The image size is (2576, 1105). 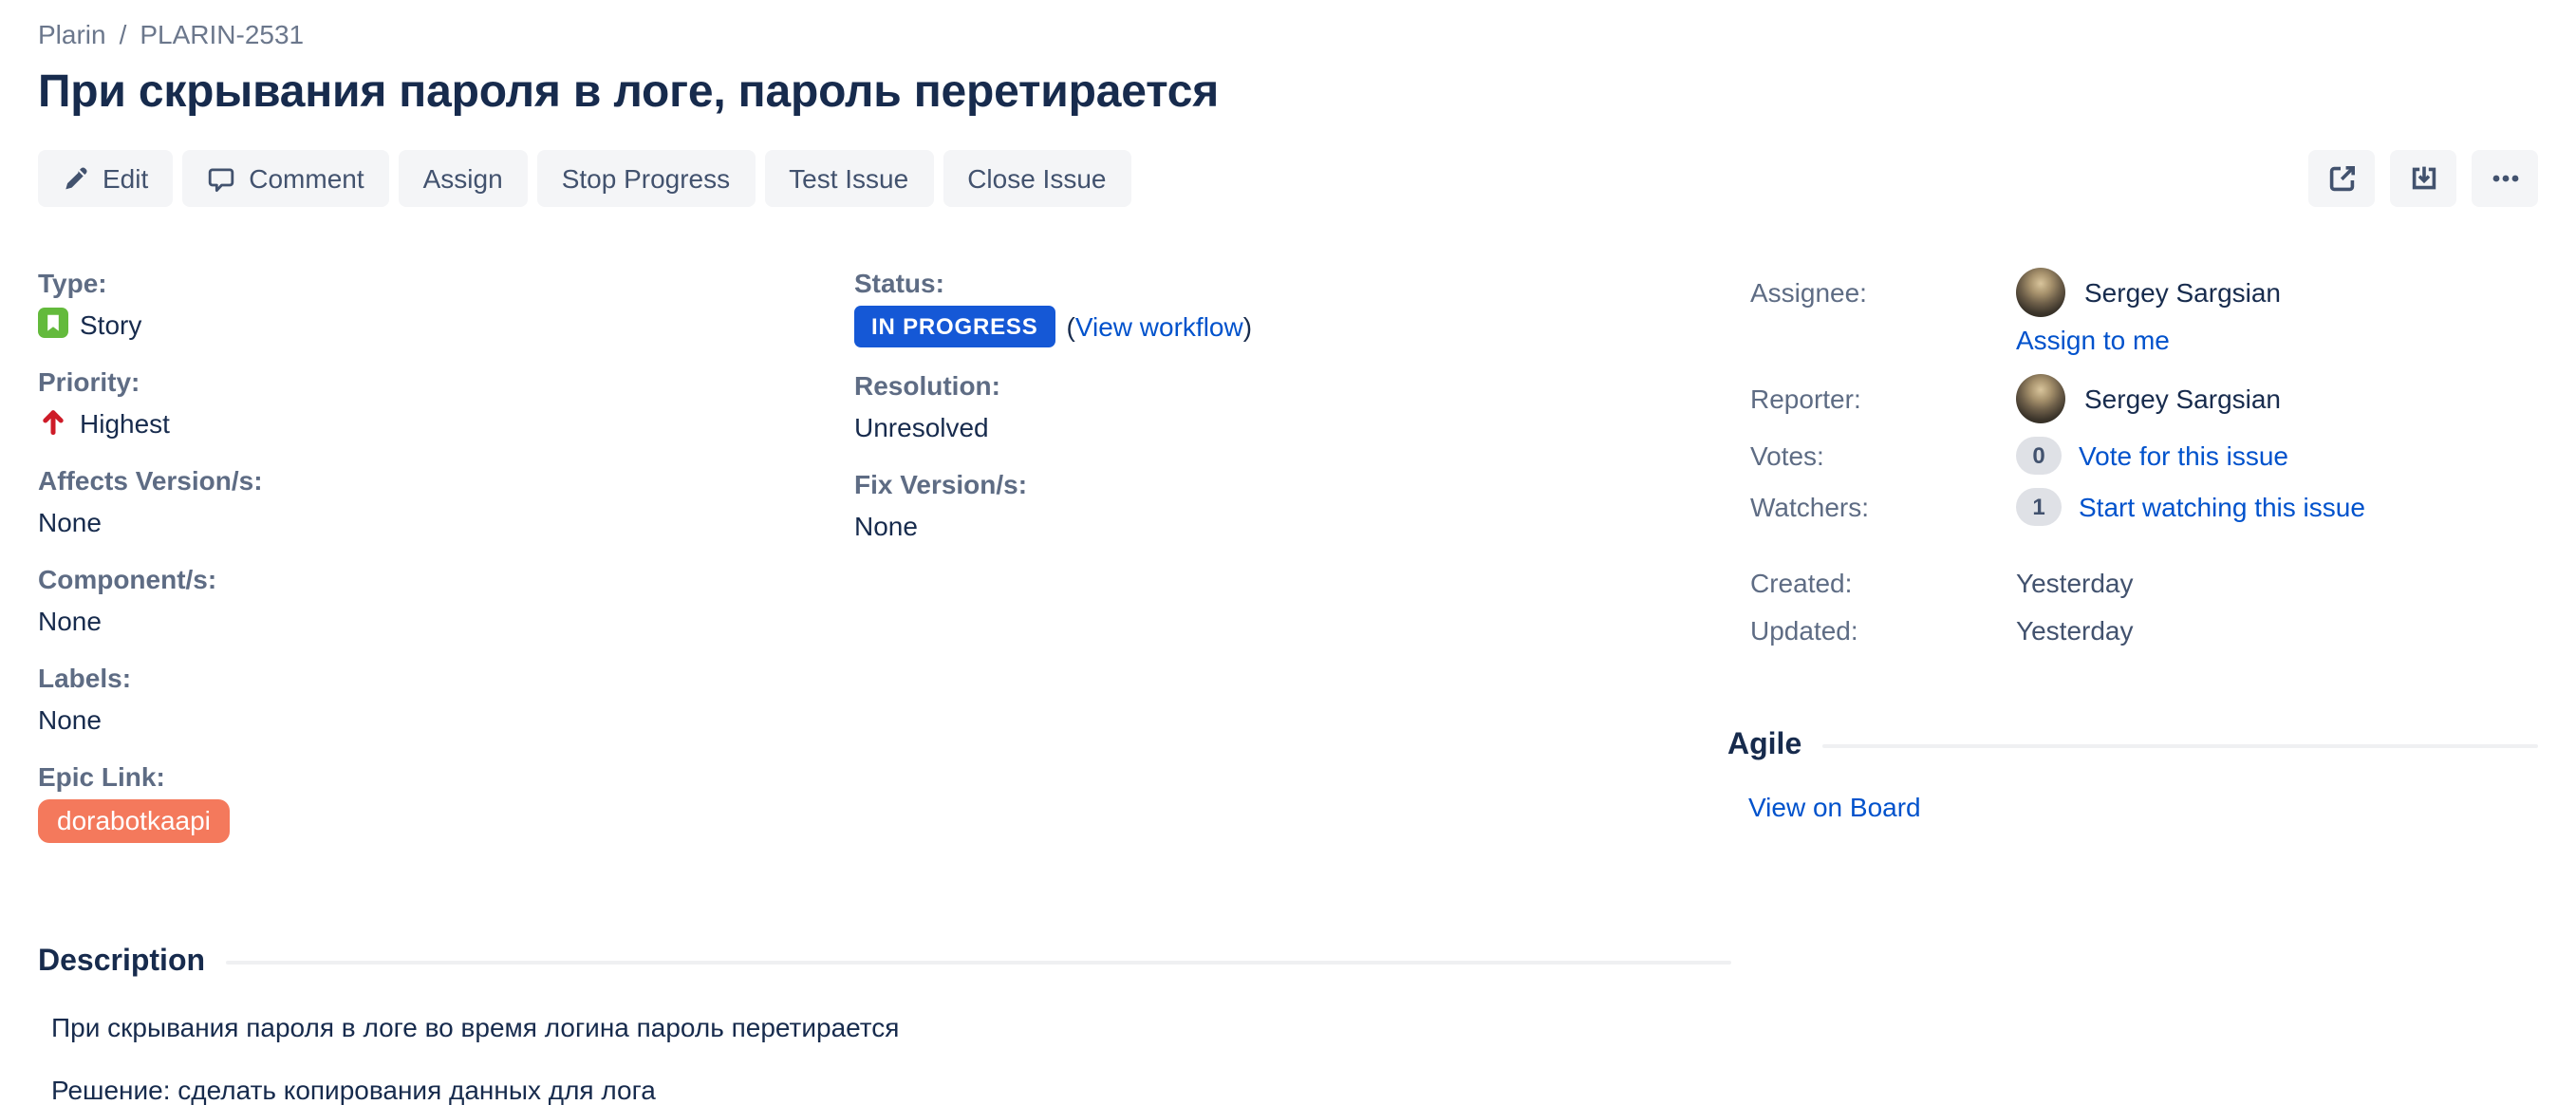 What do you see at coordinates (978, 963) in the screenshot?
I see `description-rule` at bounding box center [978, 963].